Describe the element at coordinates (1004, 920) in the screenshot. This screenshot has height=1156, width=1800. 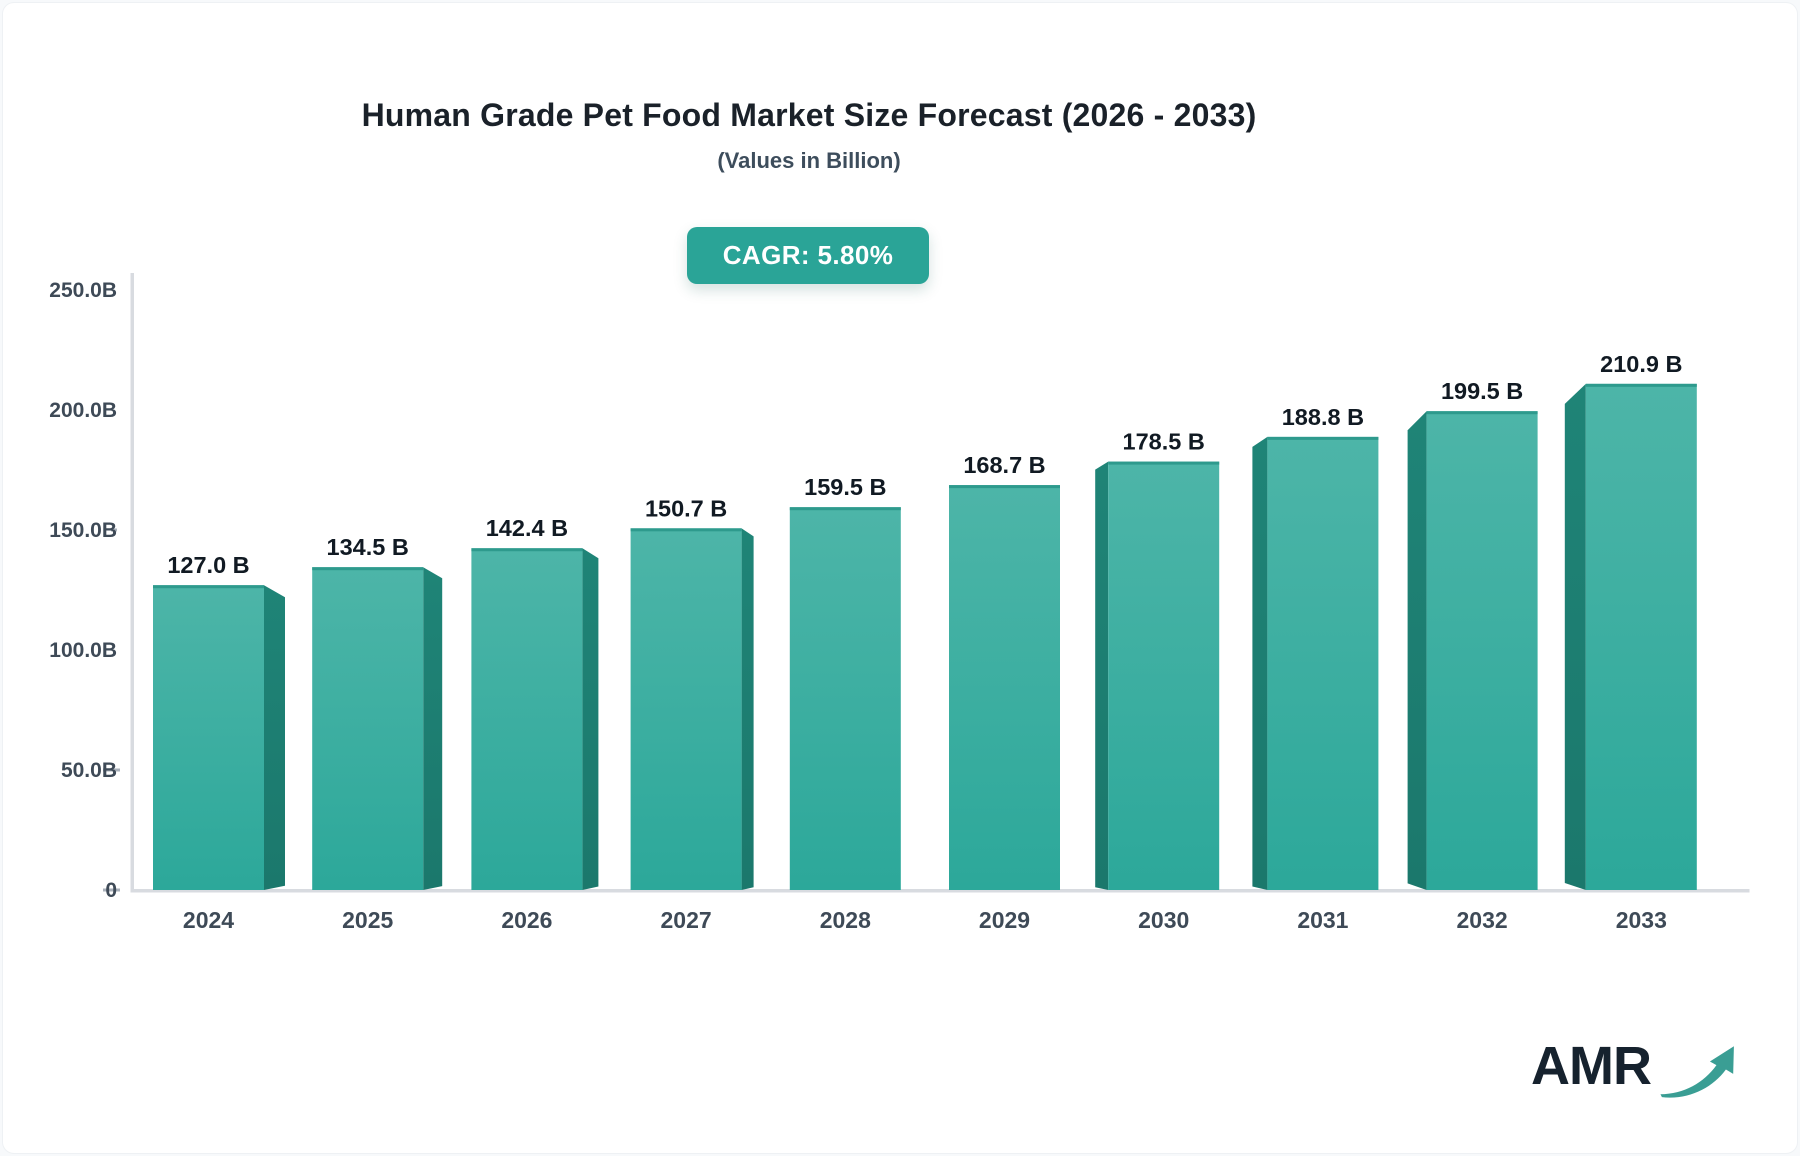
I see `x-axis-label: 2029` at that location.